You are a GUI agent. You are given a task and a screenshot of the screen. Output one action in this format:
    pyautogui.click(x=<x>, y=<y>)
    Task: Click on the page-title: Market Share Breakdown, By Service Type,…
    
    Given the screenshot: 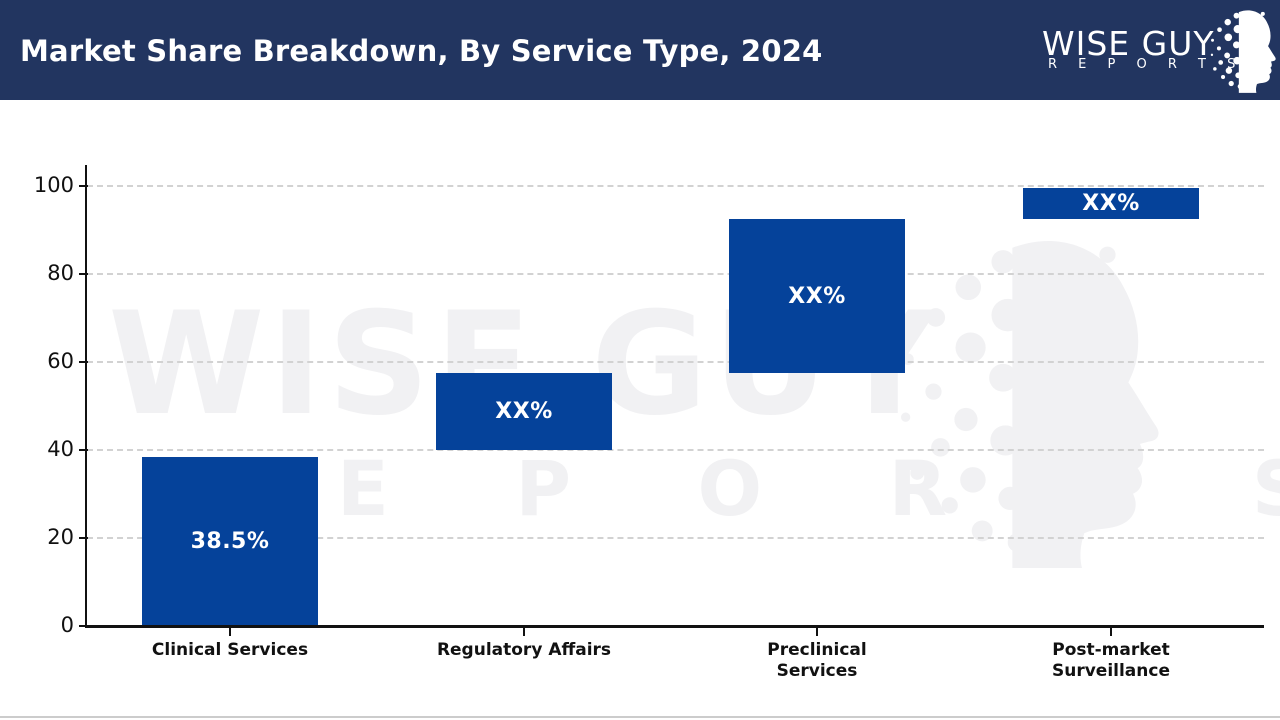 What is the action you would take?
    pyautogui.click(x=421, y=51)
    